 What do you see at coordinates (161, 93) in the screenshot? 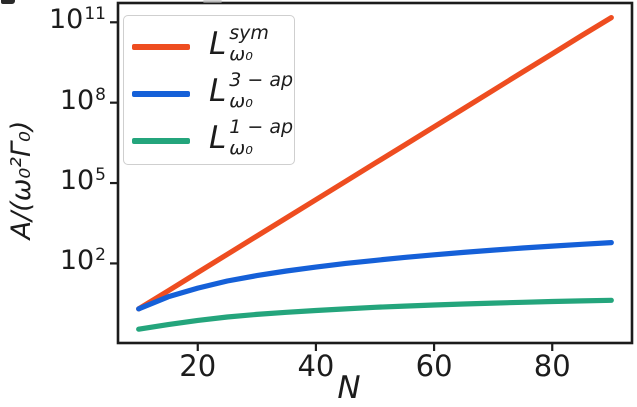
I see `legend-swatch-3-ap` at bounding box center [161, 93].